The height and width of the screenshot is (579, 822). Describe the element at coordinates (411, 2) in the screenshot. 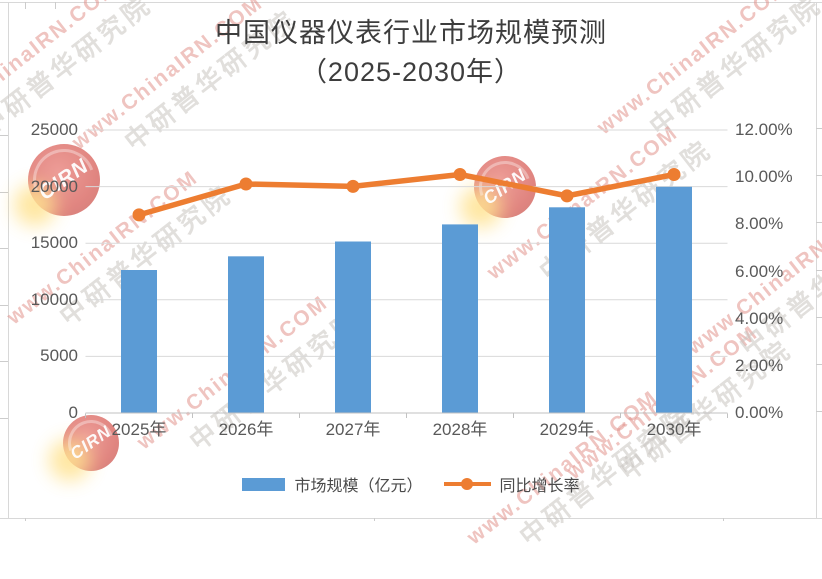

I see `frame-edge-top` at that location.